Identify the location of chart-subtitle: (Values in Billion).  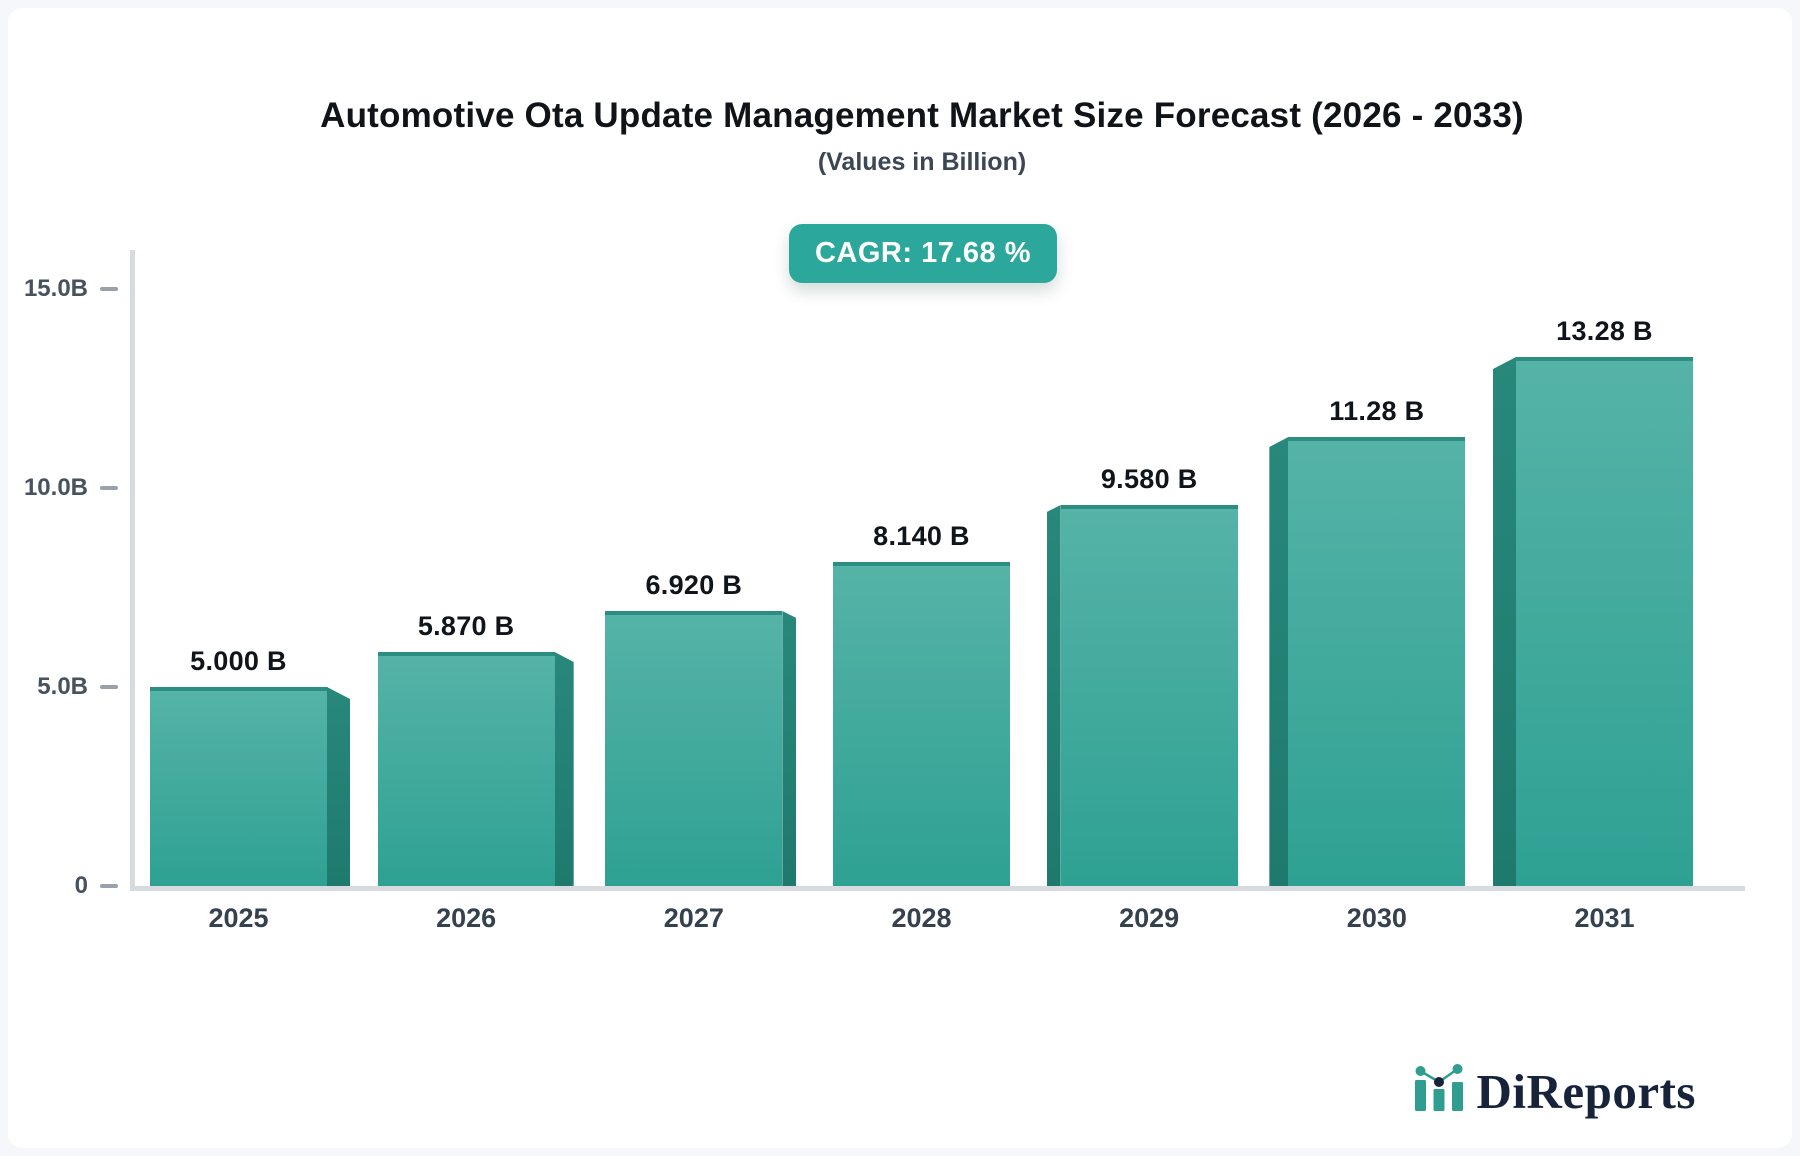
(922, 162).